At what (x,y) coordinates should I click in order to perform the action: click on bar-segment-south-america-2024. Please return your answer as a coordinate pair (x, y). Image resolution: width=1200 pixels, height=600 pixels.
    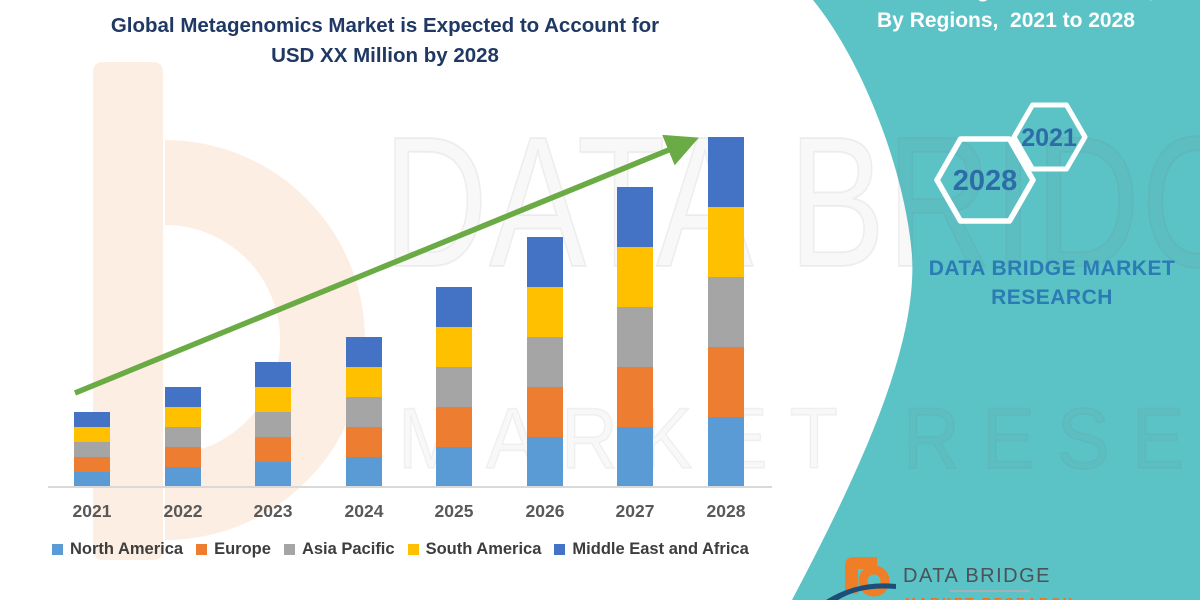
    Looking at the image, I should click on (364, 382).